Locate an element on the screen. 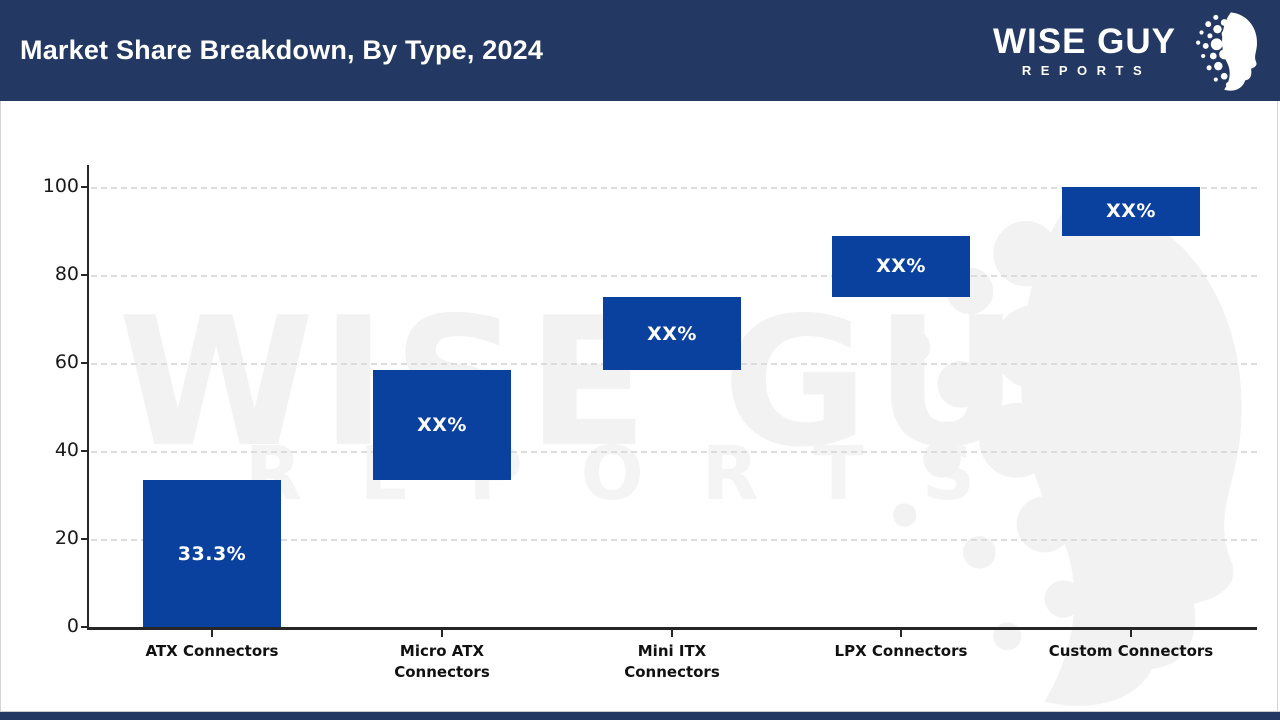  watermark-reports-text: REPORTS is located at coordinates (639, 474).